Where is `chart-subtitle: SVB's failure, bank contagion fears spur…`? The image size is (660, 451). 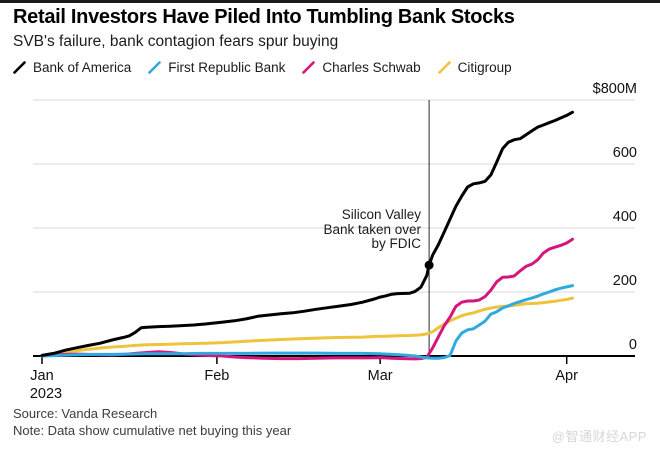 chart-subtitle: SVB's failure, bank contagion fears spur… is located at coordinates (176, 41).